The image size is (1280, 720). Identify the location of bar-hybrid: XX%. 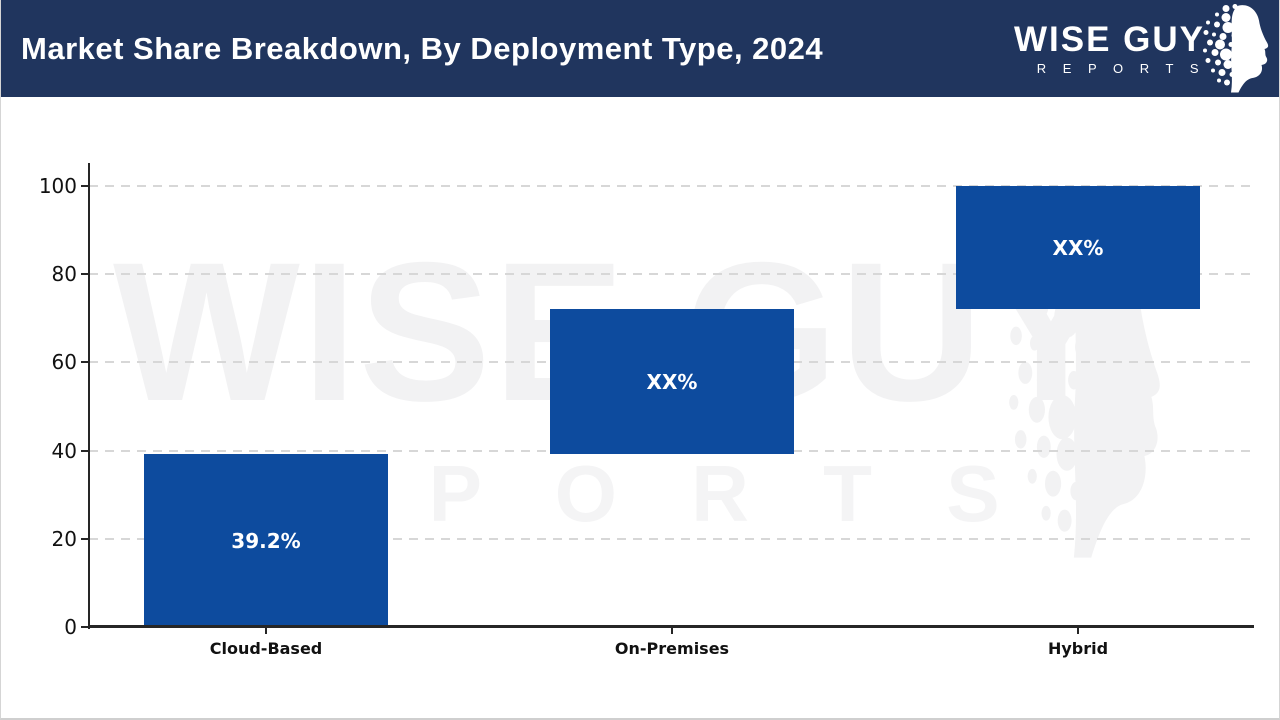
(1078, 248).